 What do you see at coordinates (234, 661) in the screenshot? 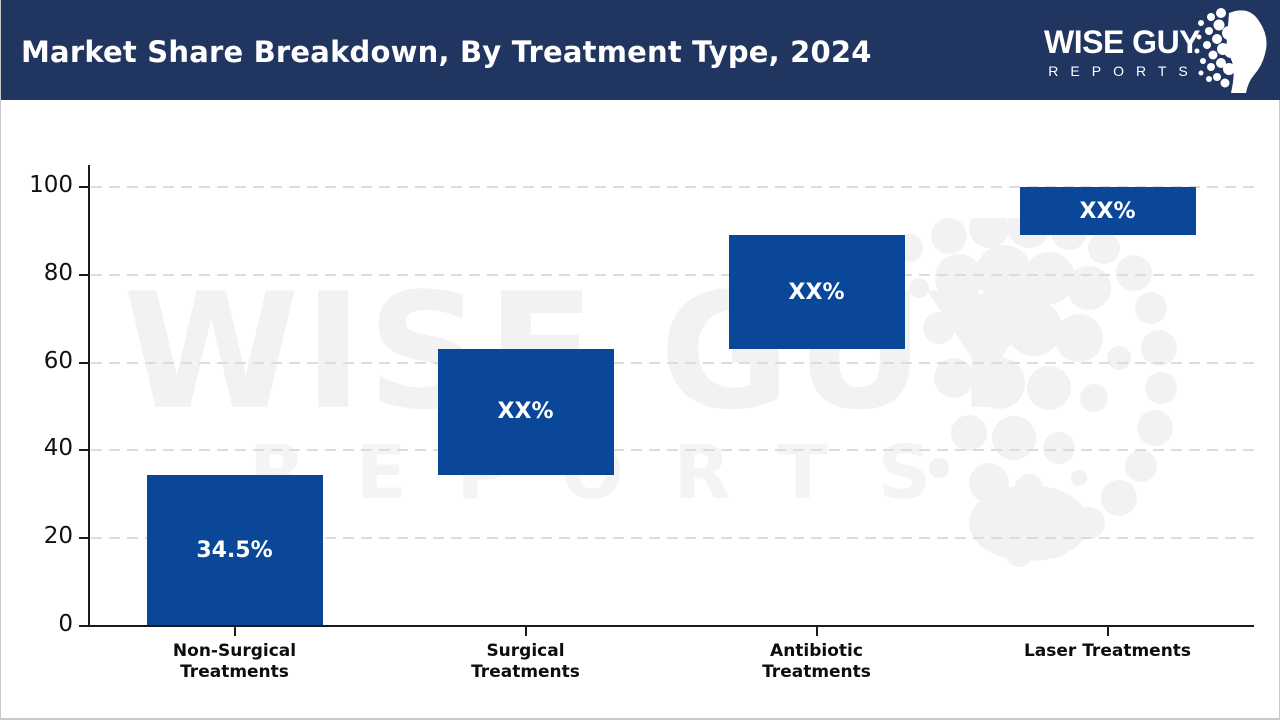
I see `x-category-label-non-surgical-treatments: Non-Surgical Treatments` at bounding box center [234, 661].